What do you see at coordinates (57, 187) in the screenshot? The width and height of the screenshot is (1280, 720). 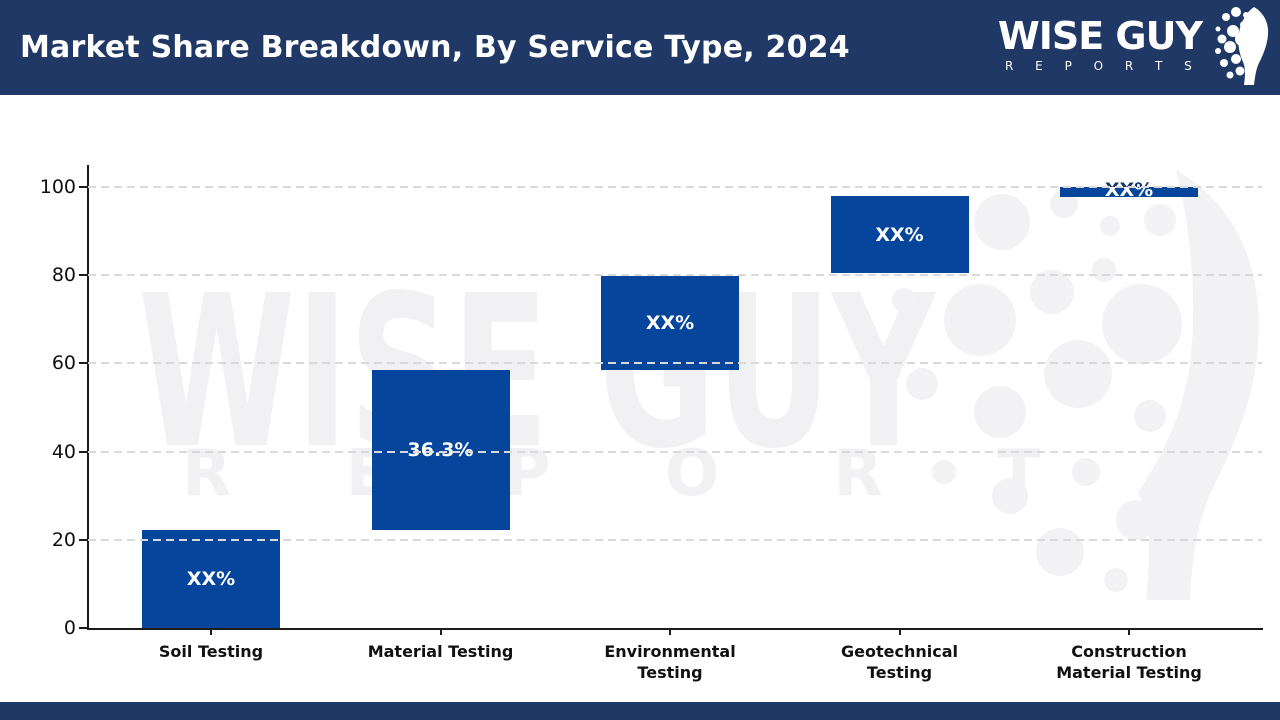 I see `y-tick-label-100: 100` at bounding box center [57, 187].